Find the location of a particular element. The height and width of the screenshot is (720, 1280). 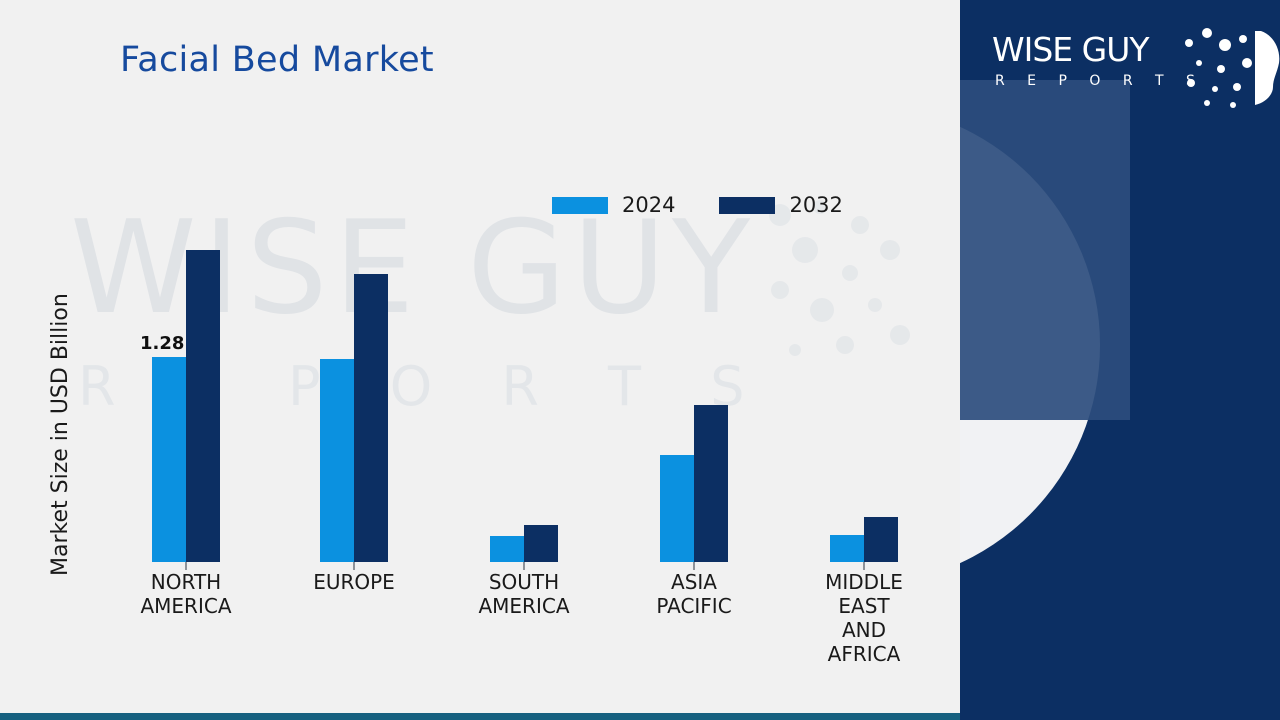

bar-2032-asia-pacific is located at coordinates (711, 483).